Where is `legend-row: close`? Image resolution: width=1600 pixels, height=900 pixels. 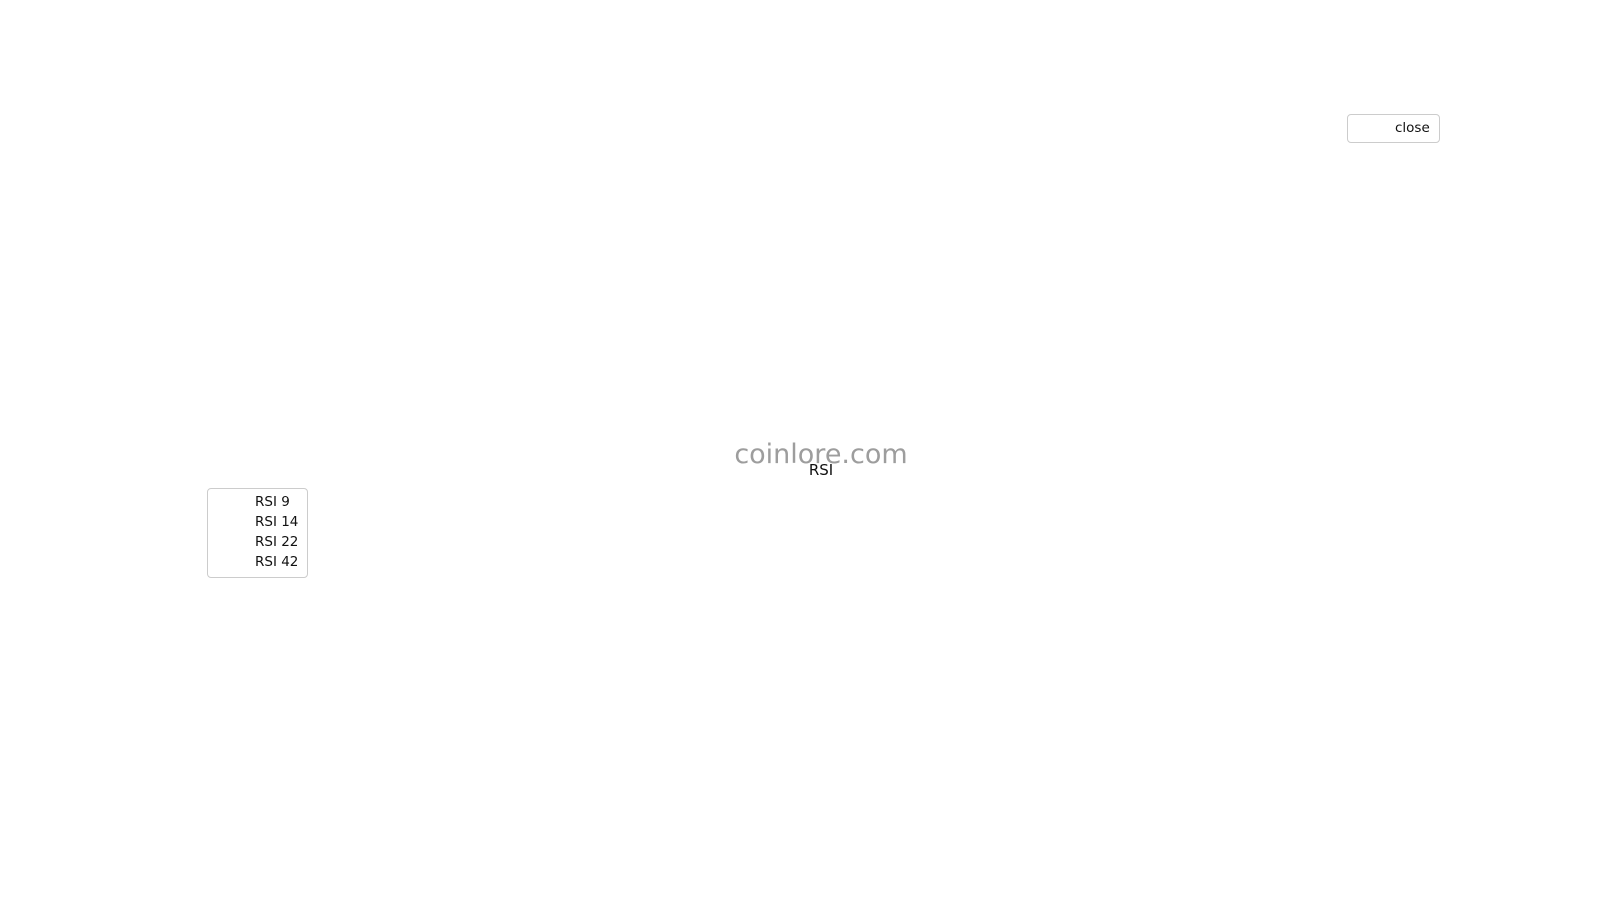
legend-row: close is located at coordinates (1393, 129).